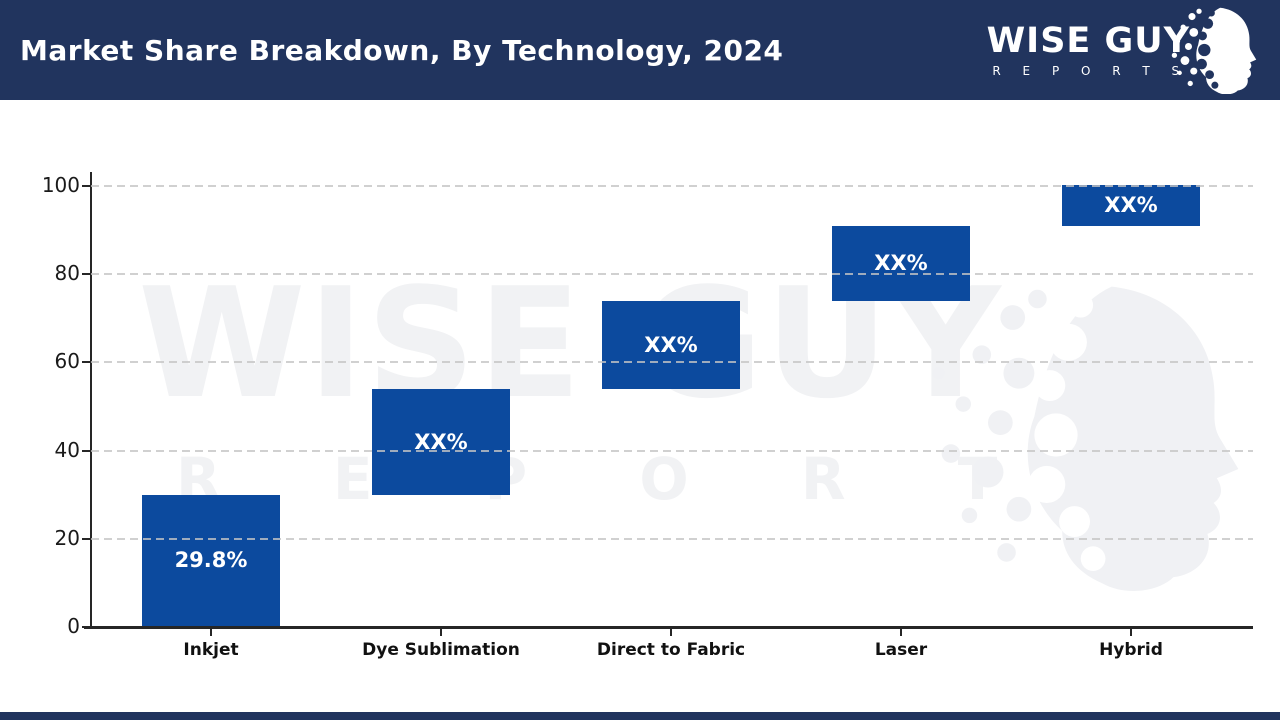 Image resolution: width=1280 pixels, height=720 pixels. Describe the element at coordinates (67, 273) in the screenshot. I see `y-tick-label: 80` at that location.